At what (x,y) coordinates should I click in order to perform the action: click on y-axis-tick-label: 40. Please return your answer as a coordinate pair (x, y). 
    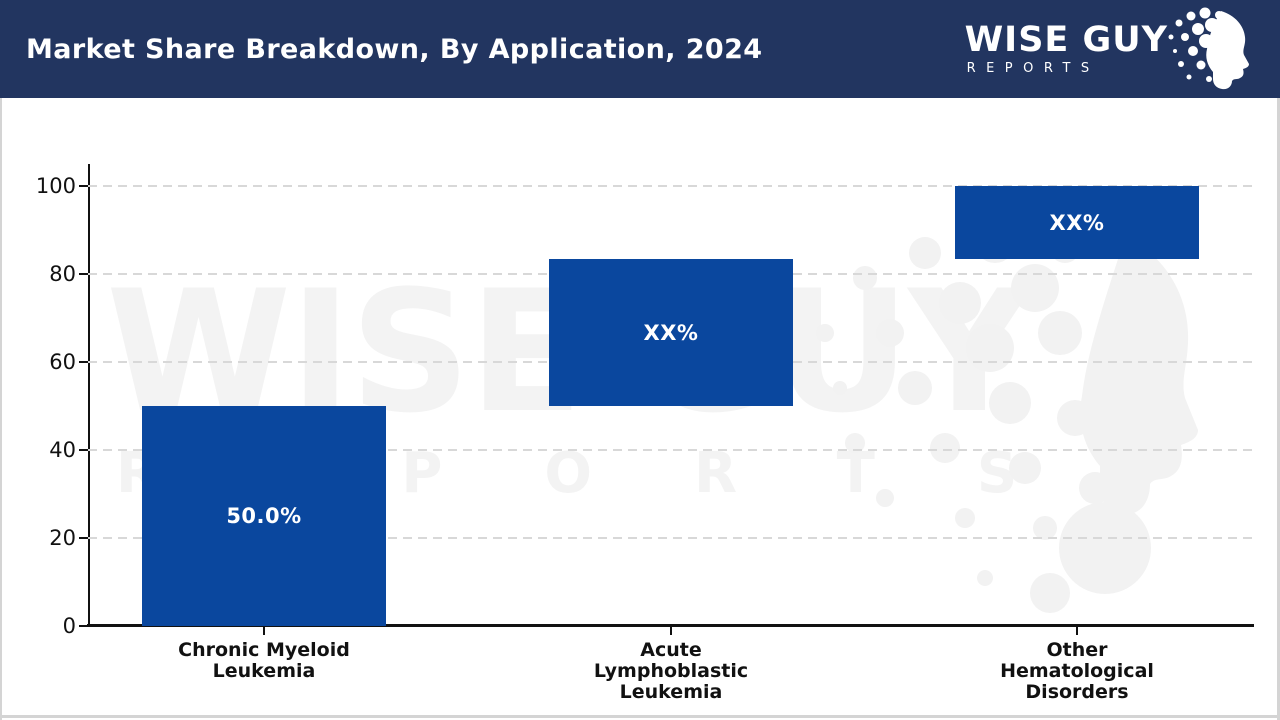
    Looking at the image, I should click on (62, 450).